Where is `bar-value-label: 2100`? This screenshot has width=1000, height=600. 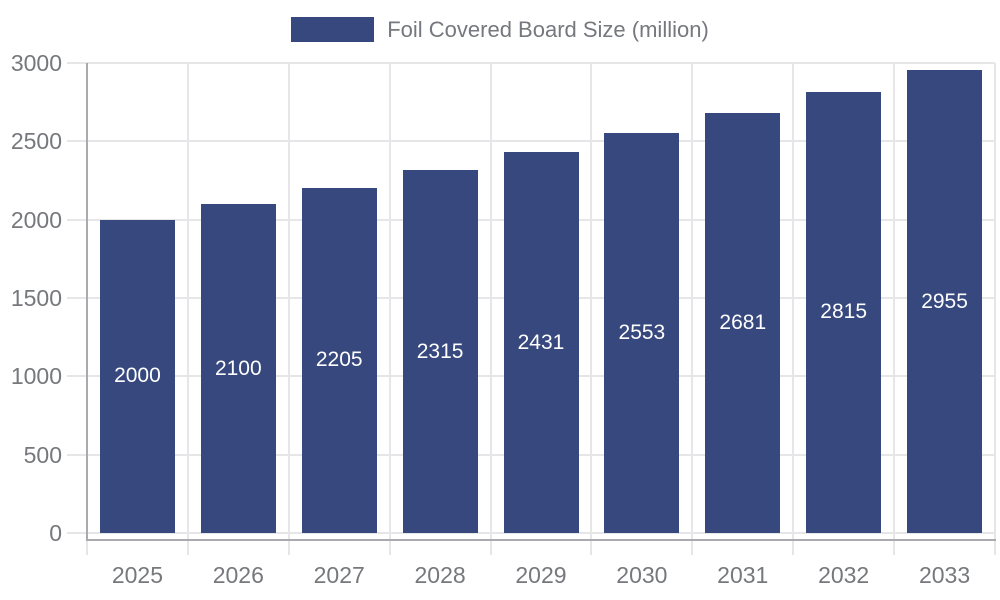 bar-value-label: 2100 is located at coordinates (238, 368).